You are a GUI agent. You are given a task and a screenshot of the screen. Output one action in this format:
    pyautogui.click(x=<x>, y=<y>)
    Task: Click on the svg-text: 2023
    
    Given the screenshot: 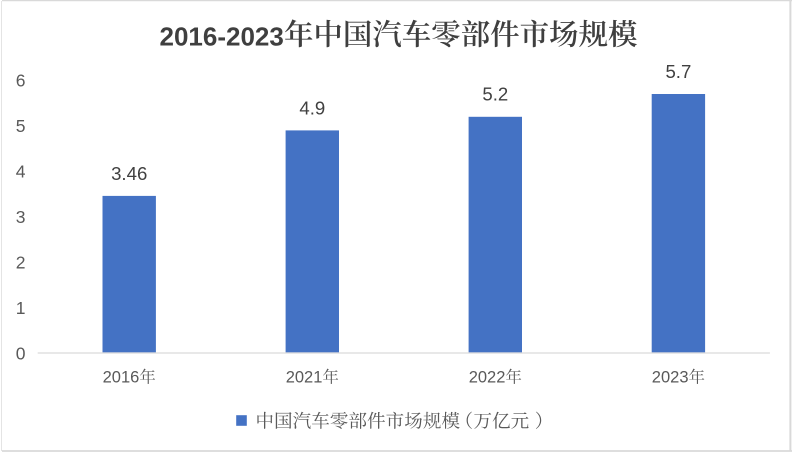 What is the action you would take?
    pyautogui.click(x=670, y=378)
    